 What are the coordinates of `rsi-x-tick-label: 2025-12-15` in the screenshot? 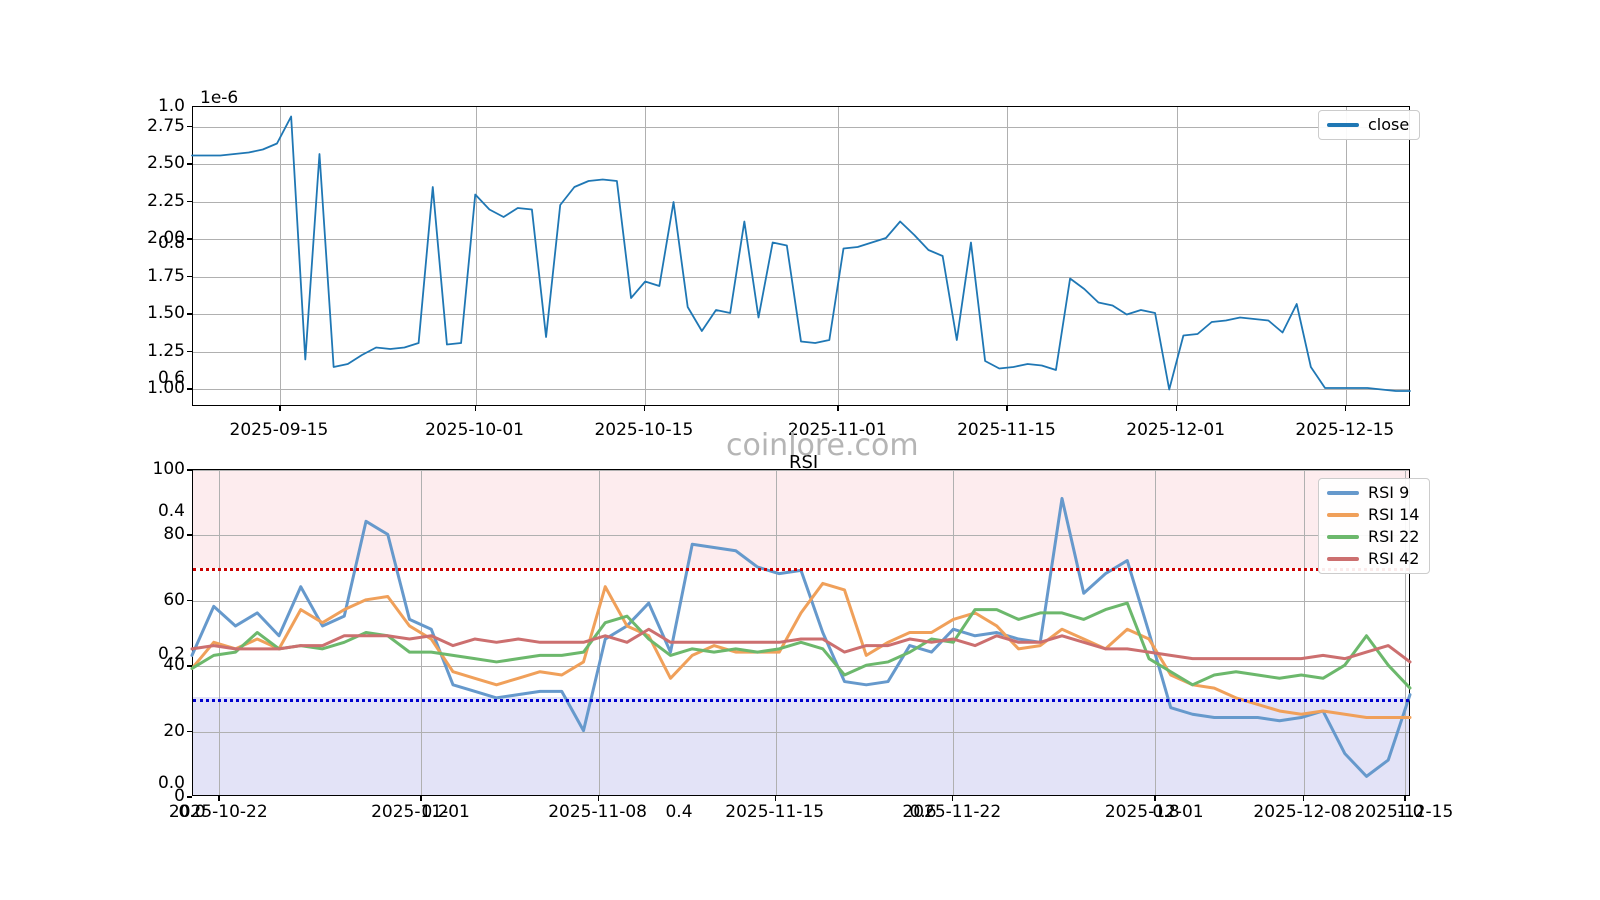 It's located at (1404, 812).